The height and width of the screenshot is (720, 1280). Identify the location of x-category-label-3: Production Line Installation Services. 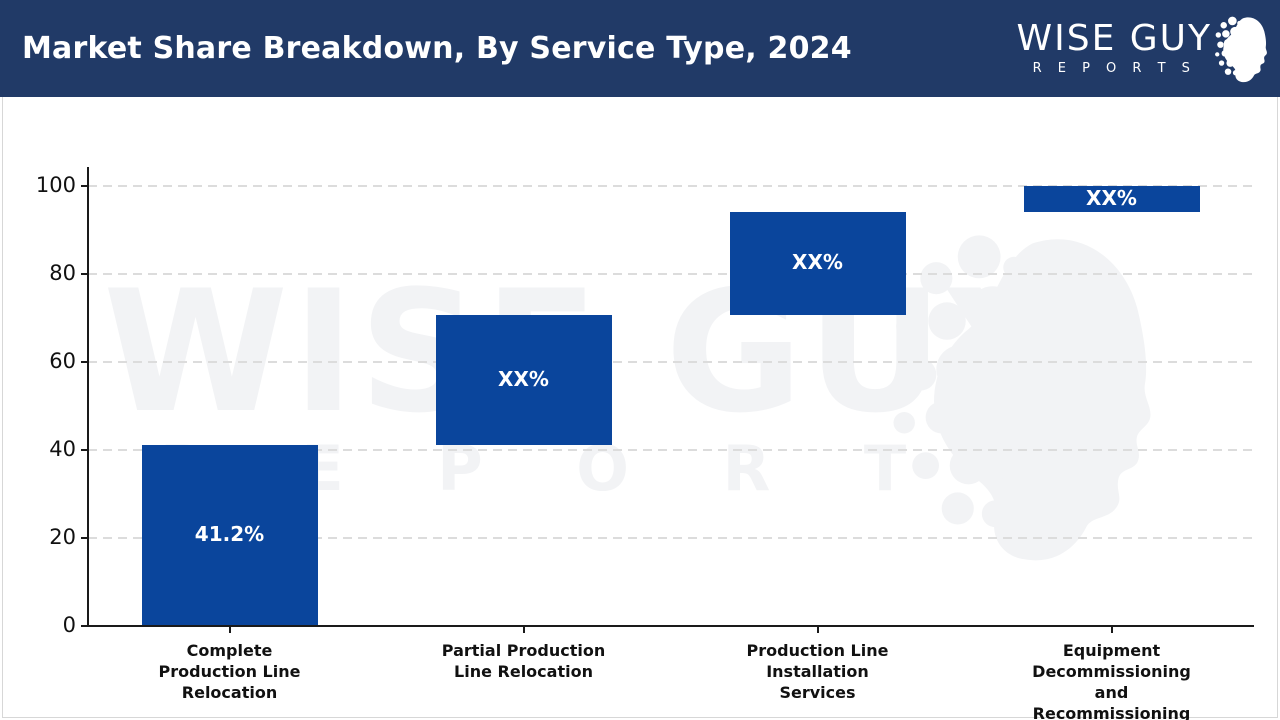
(817, 671).